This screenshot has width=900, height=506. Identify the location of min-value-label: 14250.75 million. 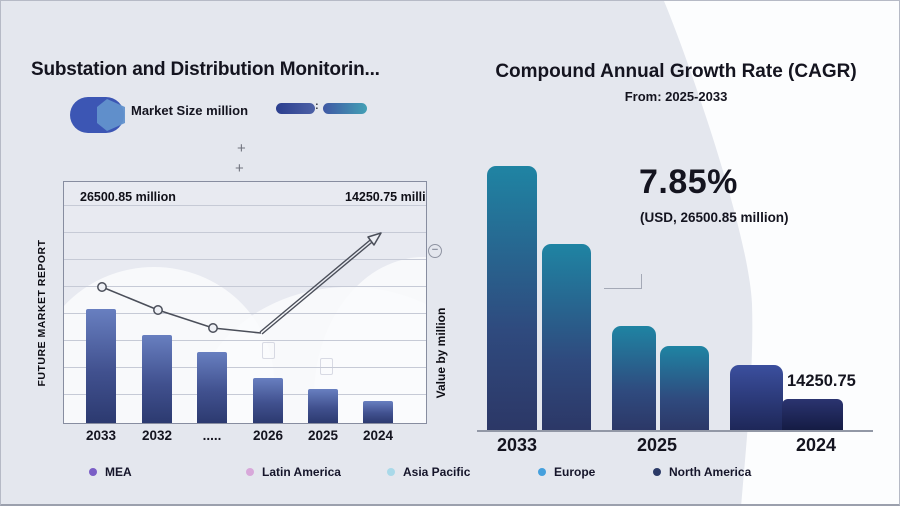
(385, 197).